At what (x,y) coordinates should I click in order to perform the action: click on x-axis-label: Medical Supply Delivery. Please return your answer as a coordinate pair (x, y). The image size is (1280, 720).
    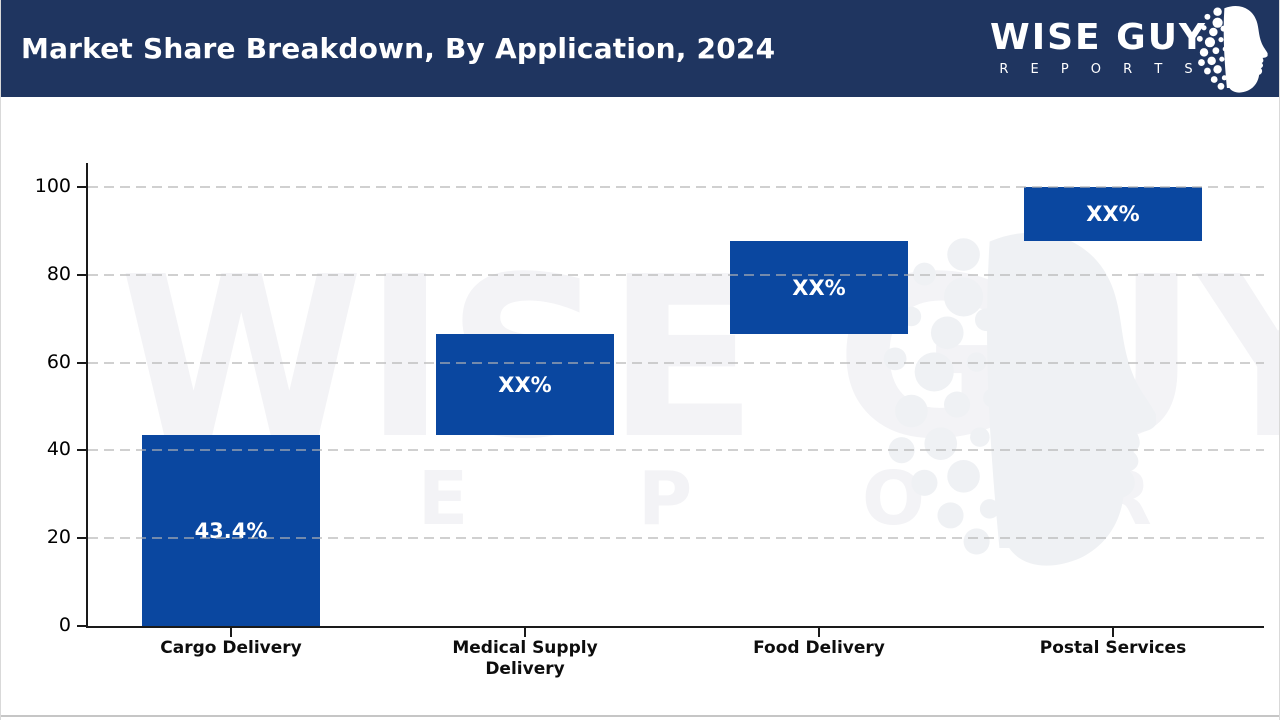
    Looking at the image, I should click on (525, 659).